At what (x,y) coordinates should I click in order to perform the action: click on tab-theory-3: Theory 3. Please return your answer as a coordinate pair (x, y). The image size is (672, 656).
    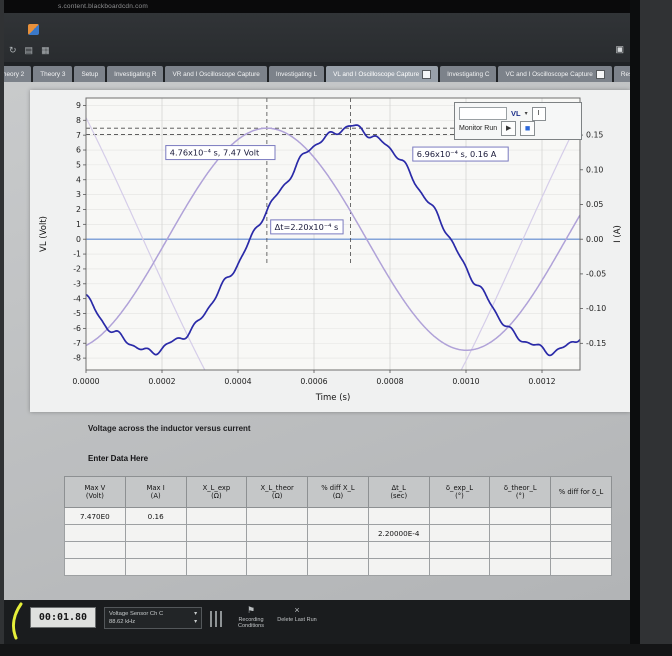
    Looking at the image, I should click on (53, 74).